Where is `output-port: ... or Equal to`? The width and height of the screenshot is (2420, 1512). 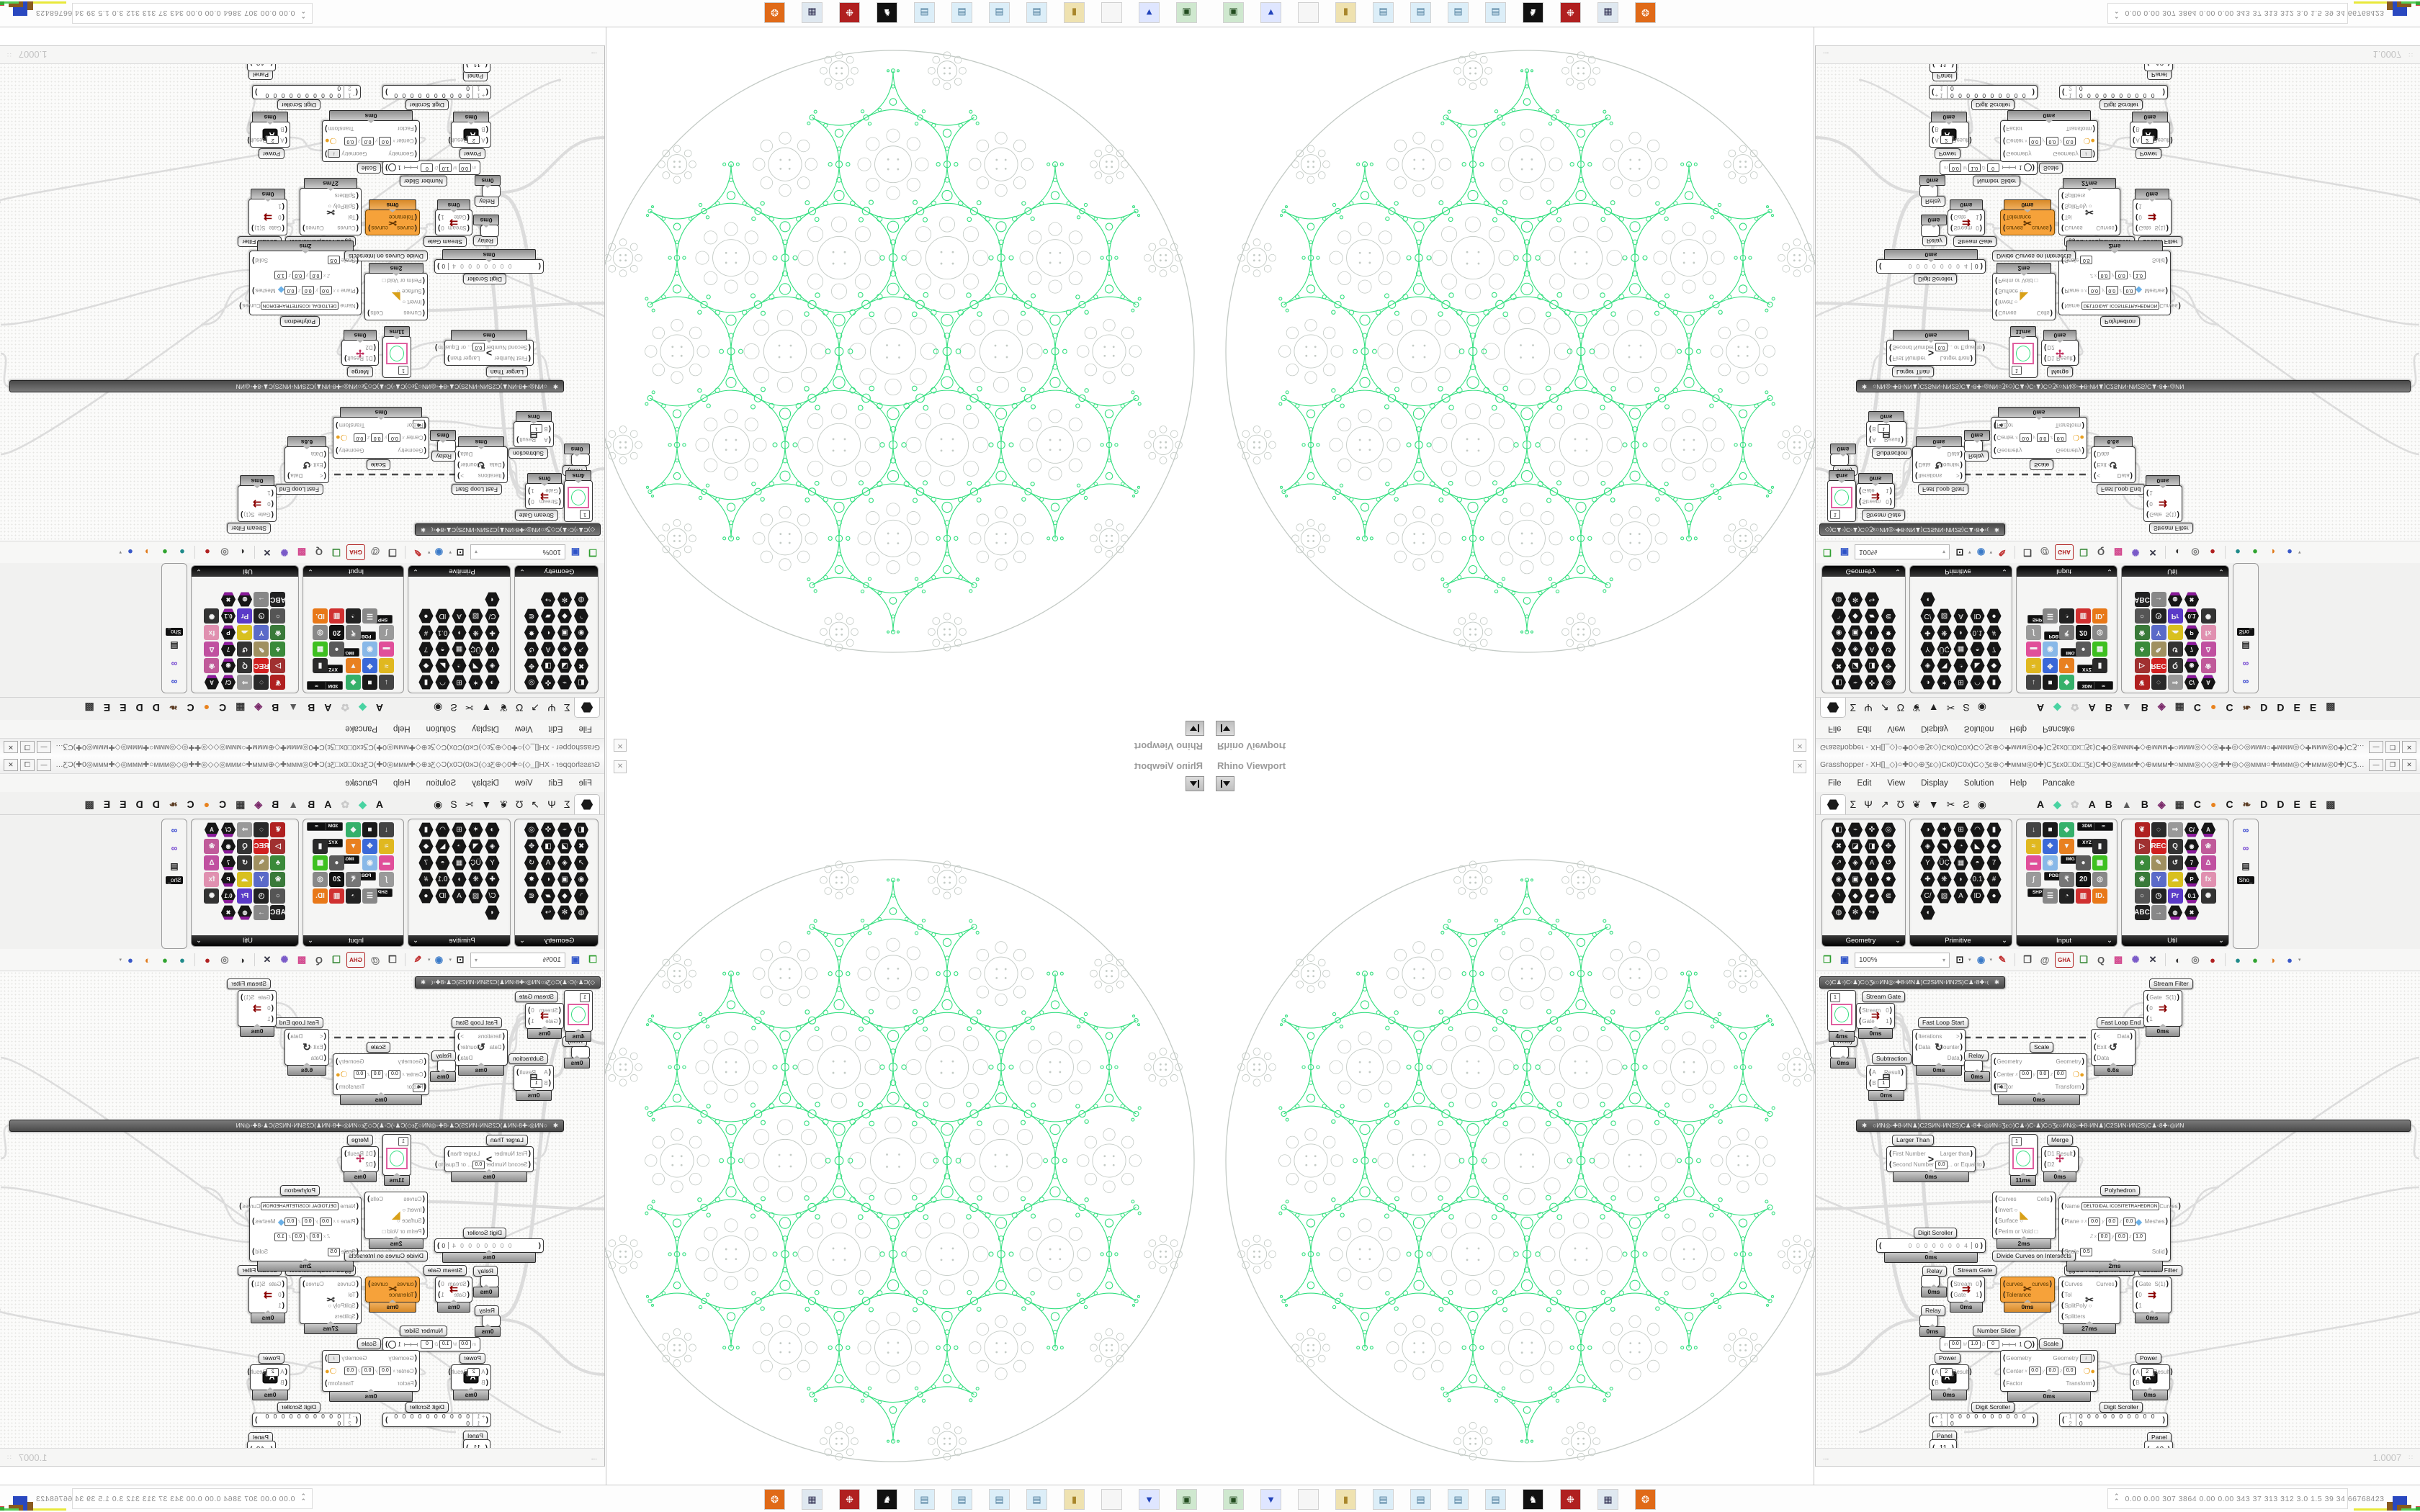 output-port: ... or Equal to is located at coordinates (453, 1165).